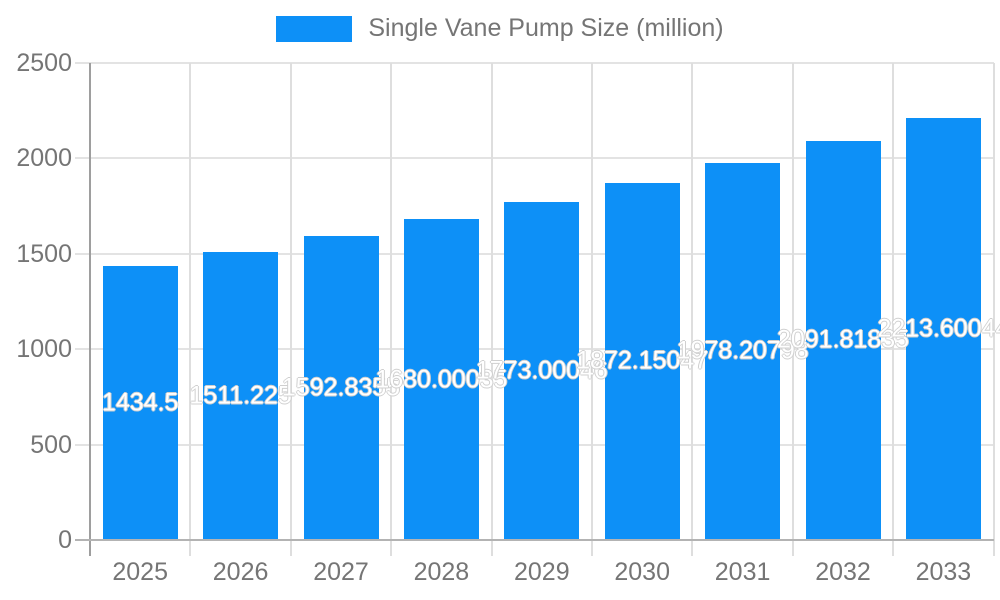 The height and width of the screenshot is (600, 1000). What do you see at coordinates (843, 572) in the screenshot?
I see `x-axis-tick-label: 2032` at bounding box center [843, 572].